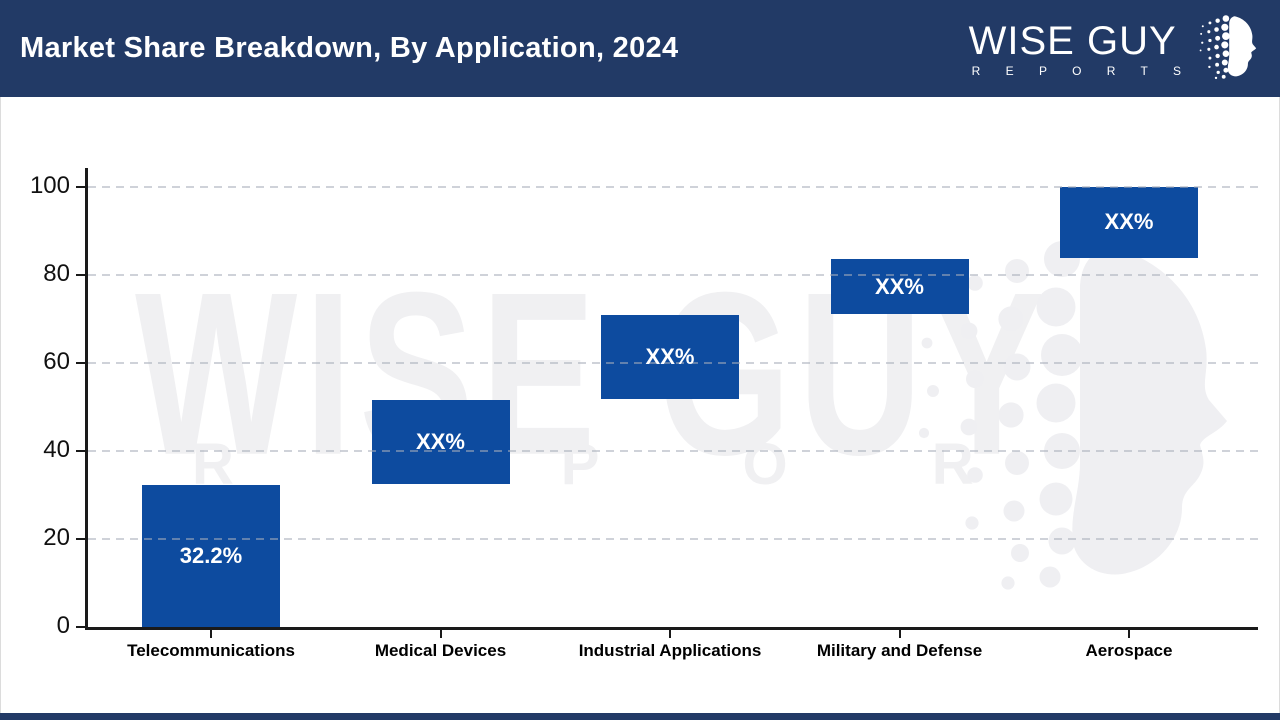 This screenshot has height=720, width=1280. I want to click on wiseguy-wordmark: WISE GUY, so click(1072, 40).